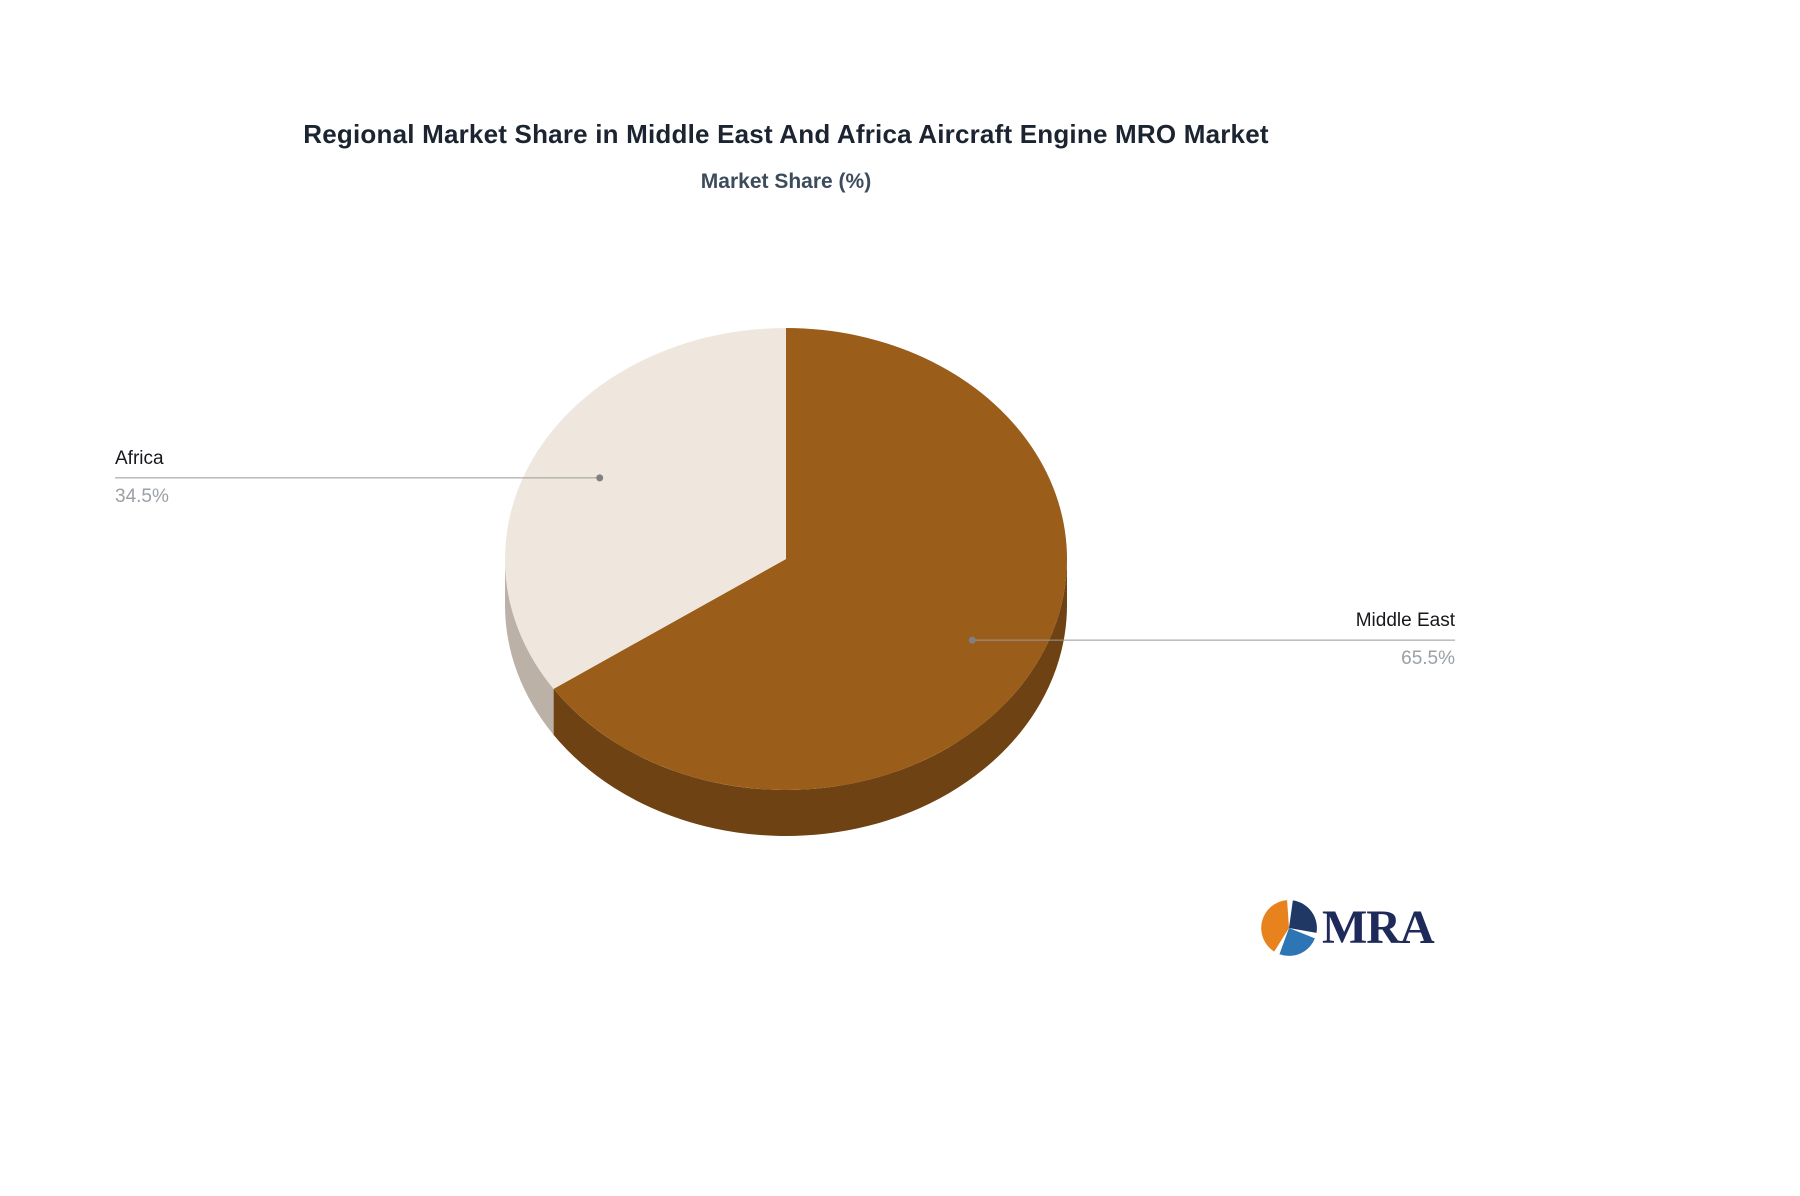  Describe the element at coordinates (1275, 926) in the screenshot. I see `logo-wedge-orange` at that location.